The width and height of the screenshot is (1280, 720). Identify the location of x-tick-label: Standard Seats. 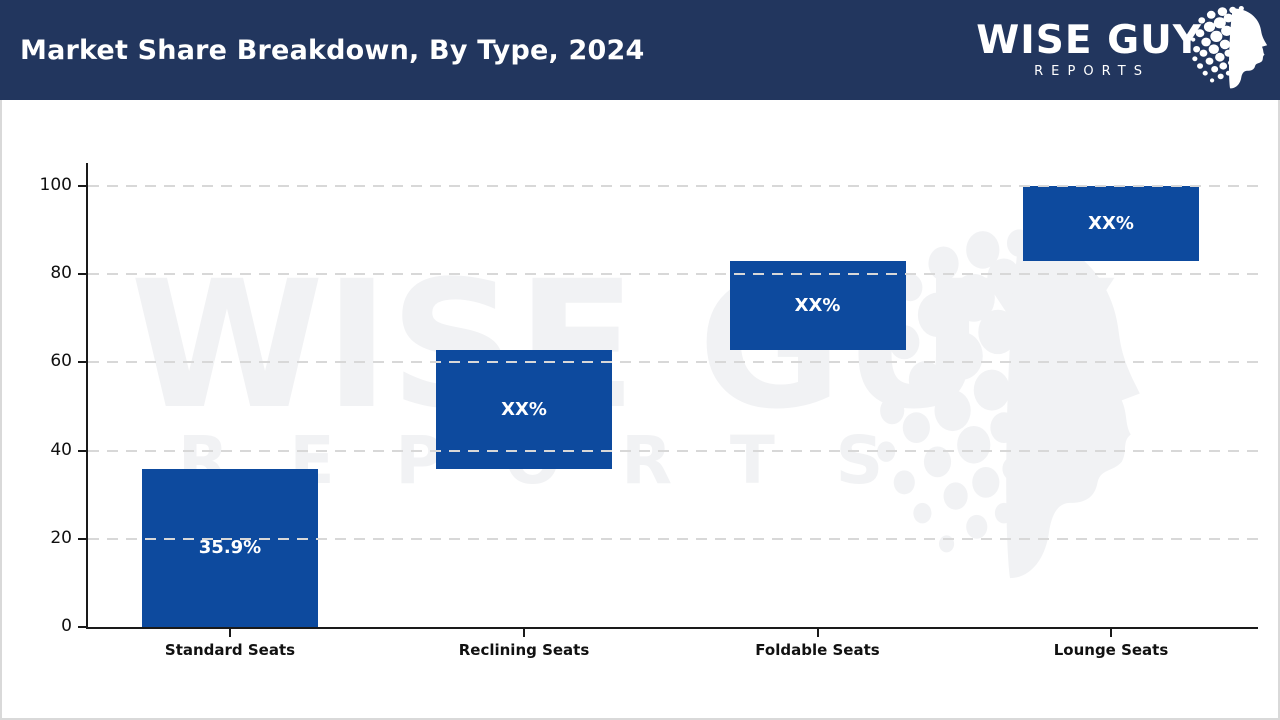
(230, 650).